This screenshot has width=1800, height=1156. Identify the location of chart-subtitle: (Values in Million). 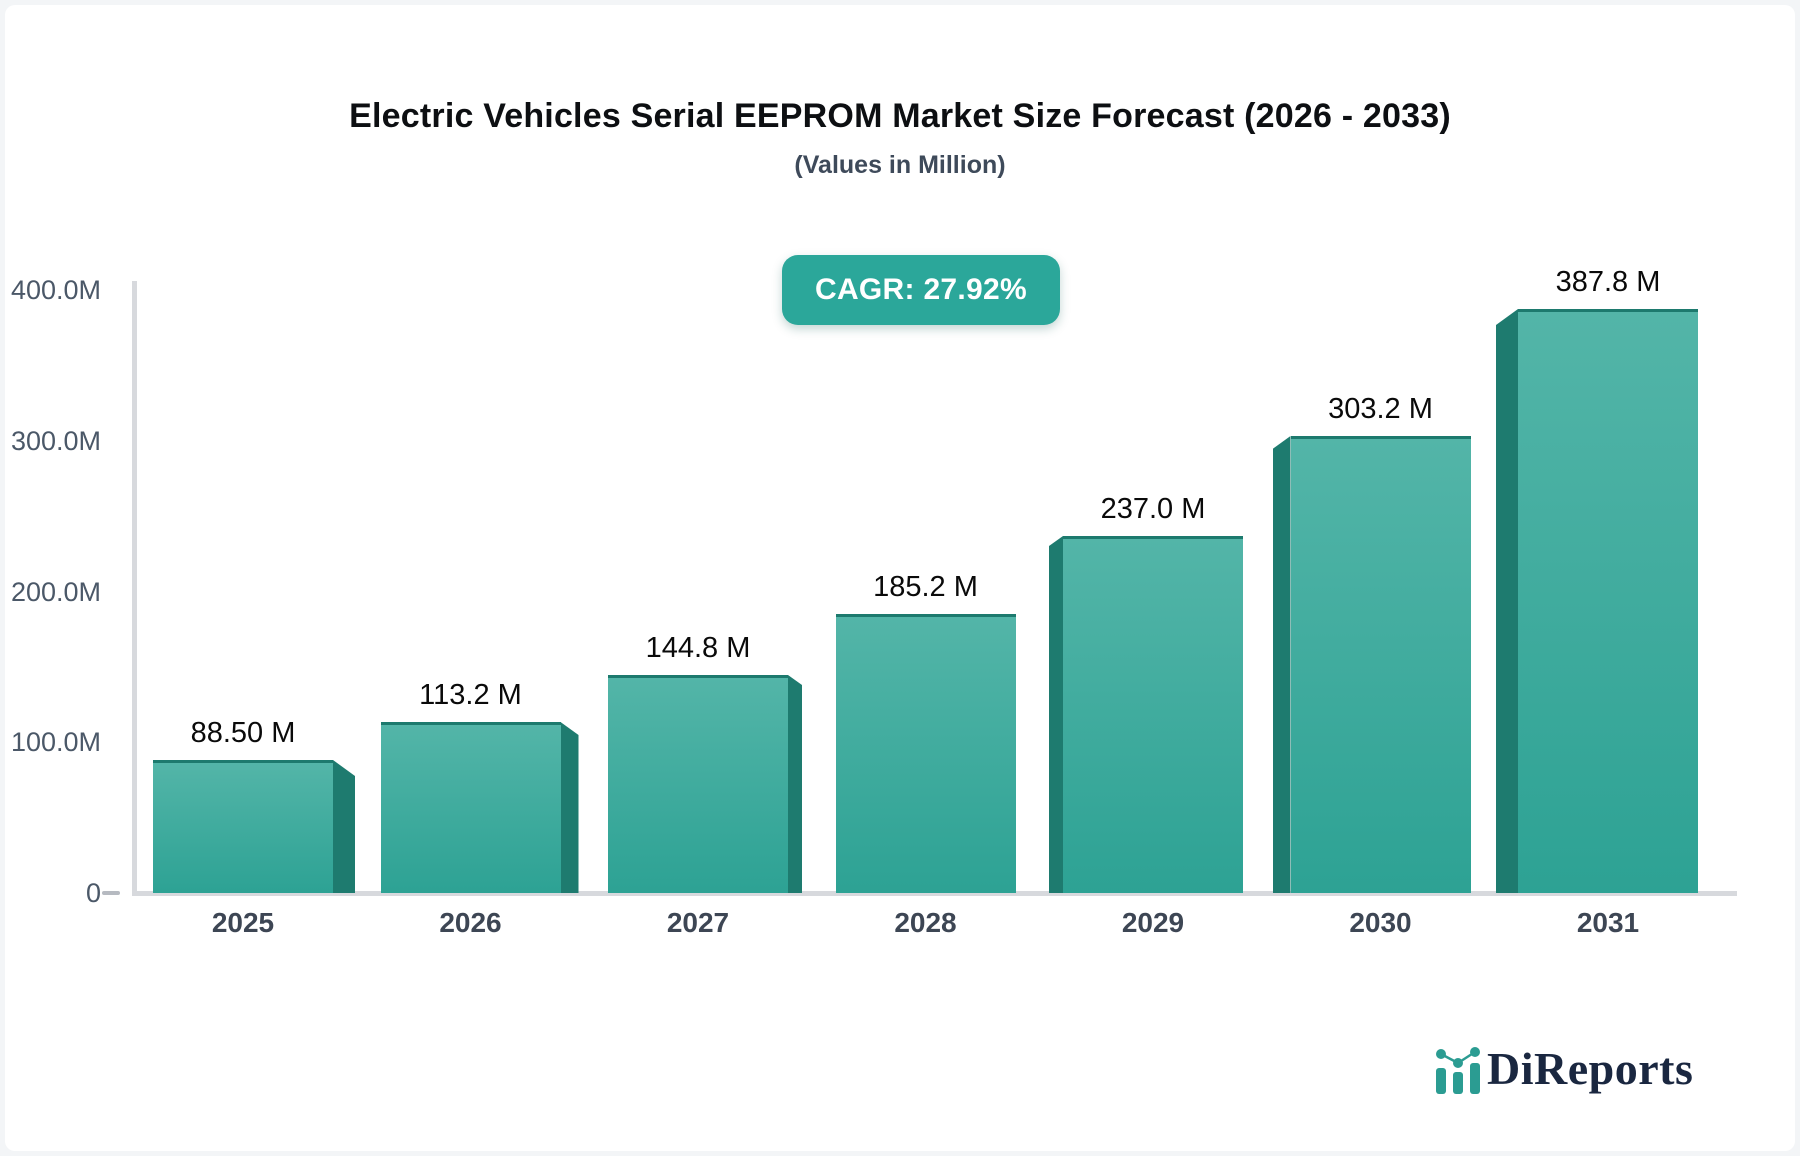
(900, 165).